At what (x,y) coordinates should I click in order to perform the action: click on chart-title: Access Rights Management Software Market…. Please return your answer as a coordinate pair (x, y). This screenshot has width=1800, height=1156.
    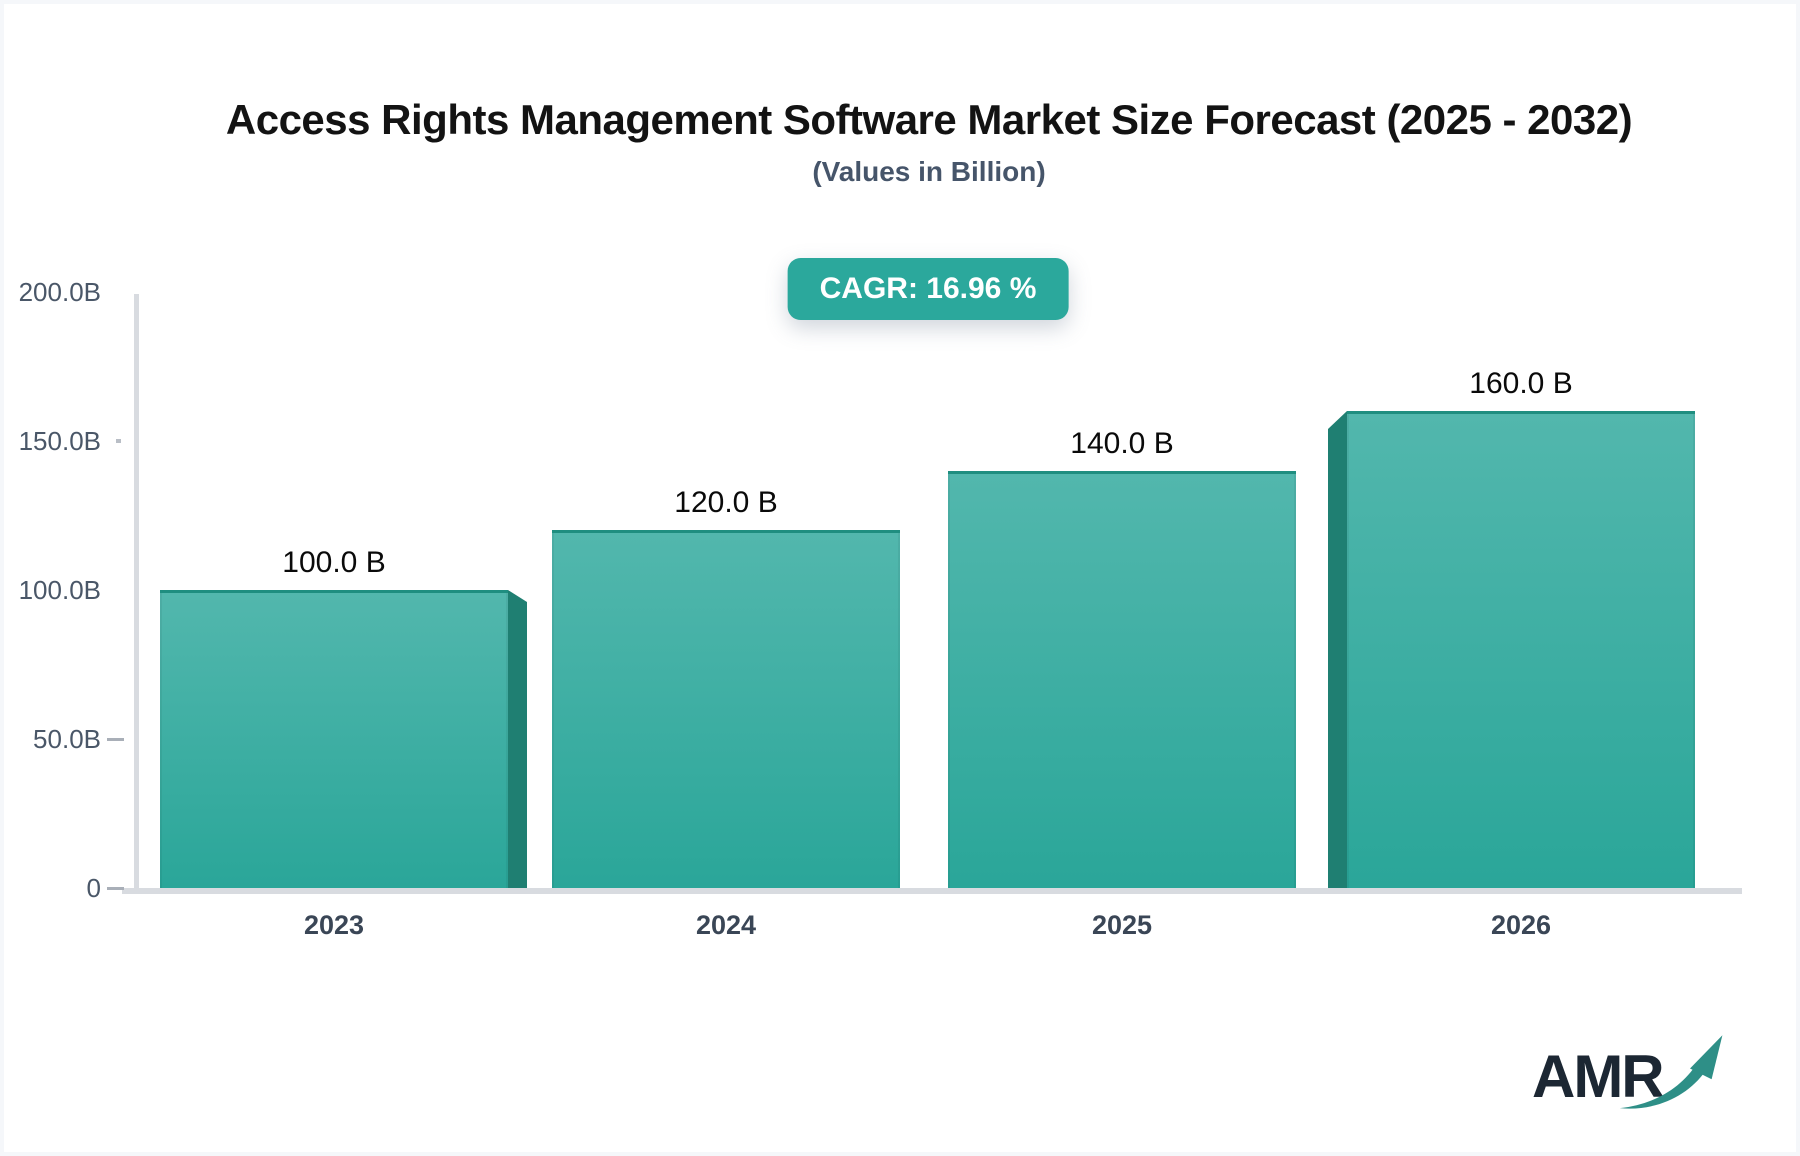
    Looking at the image, I should click on (929, 119).